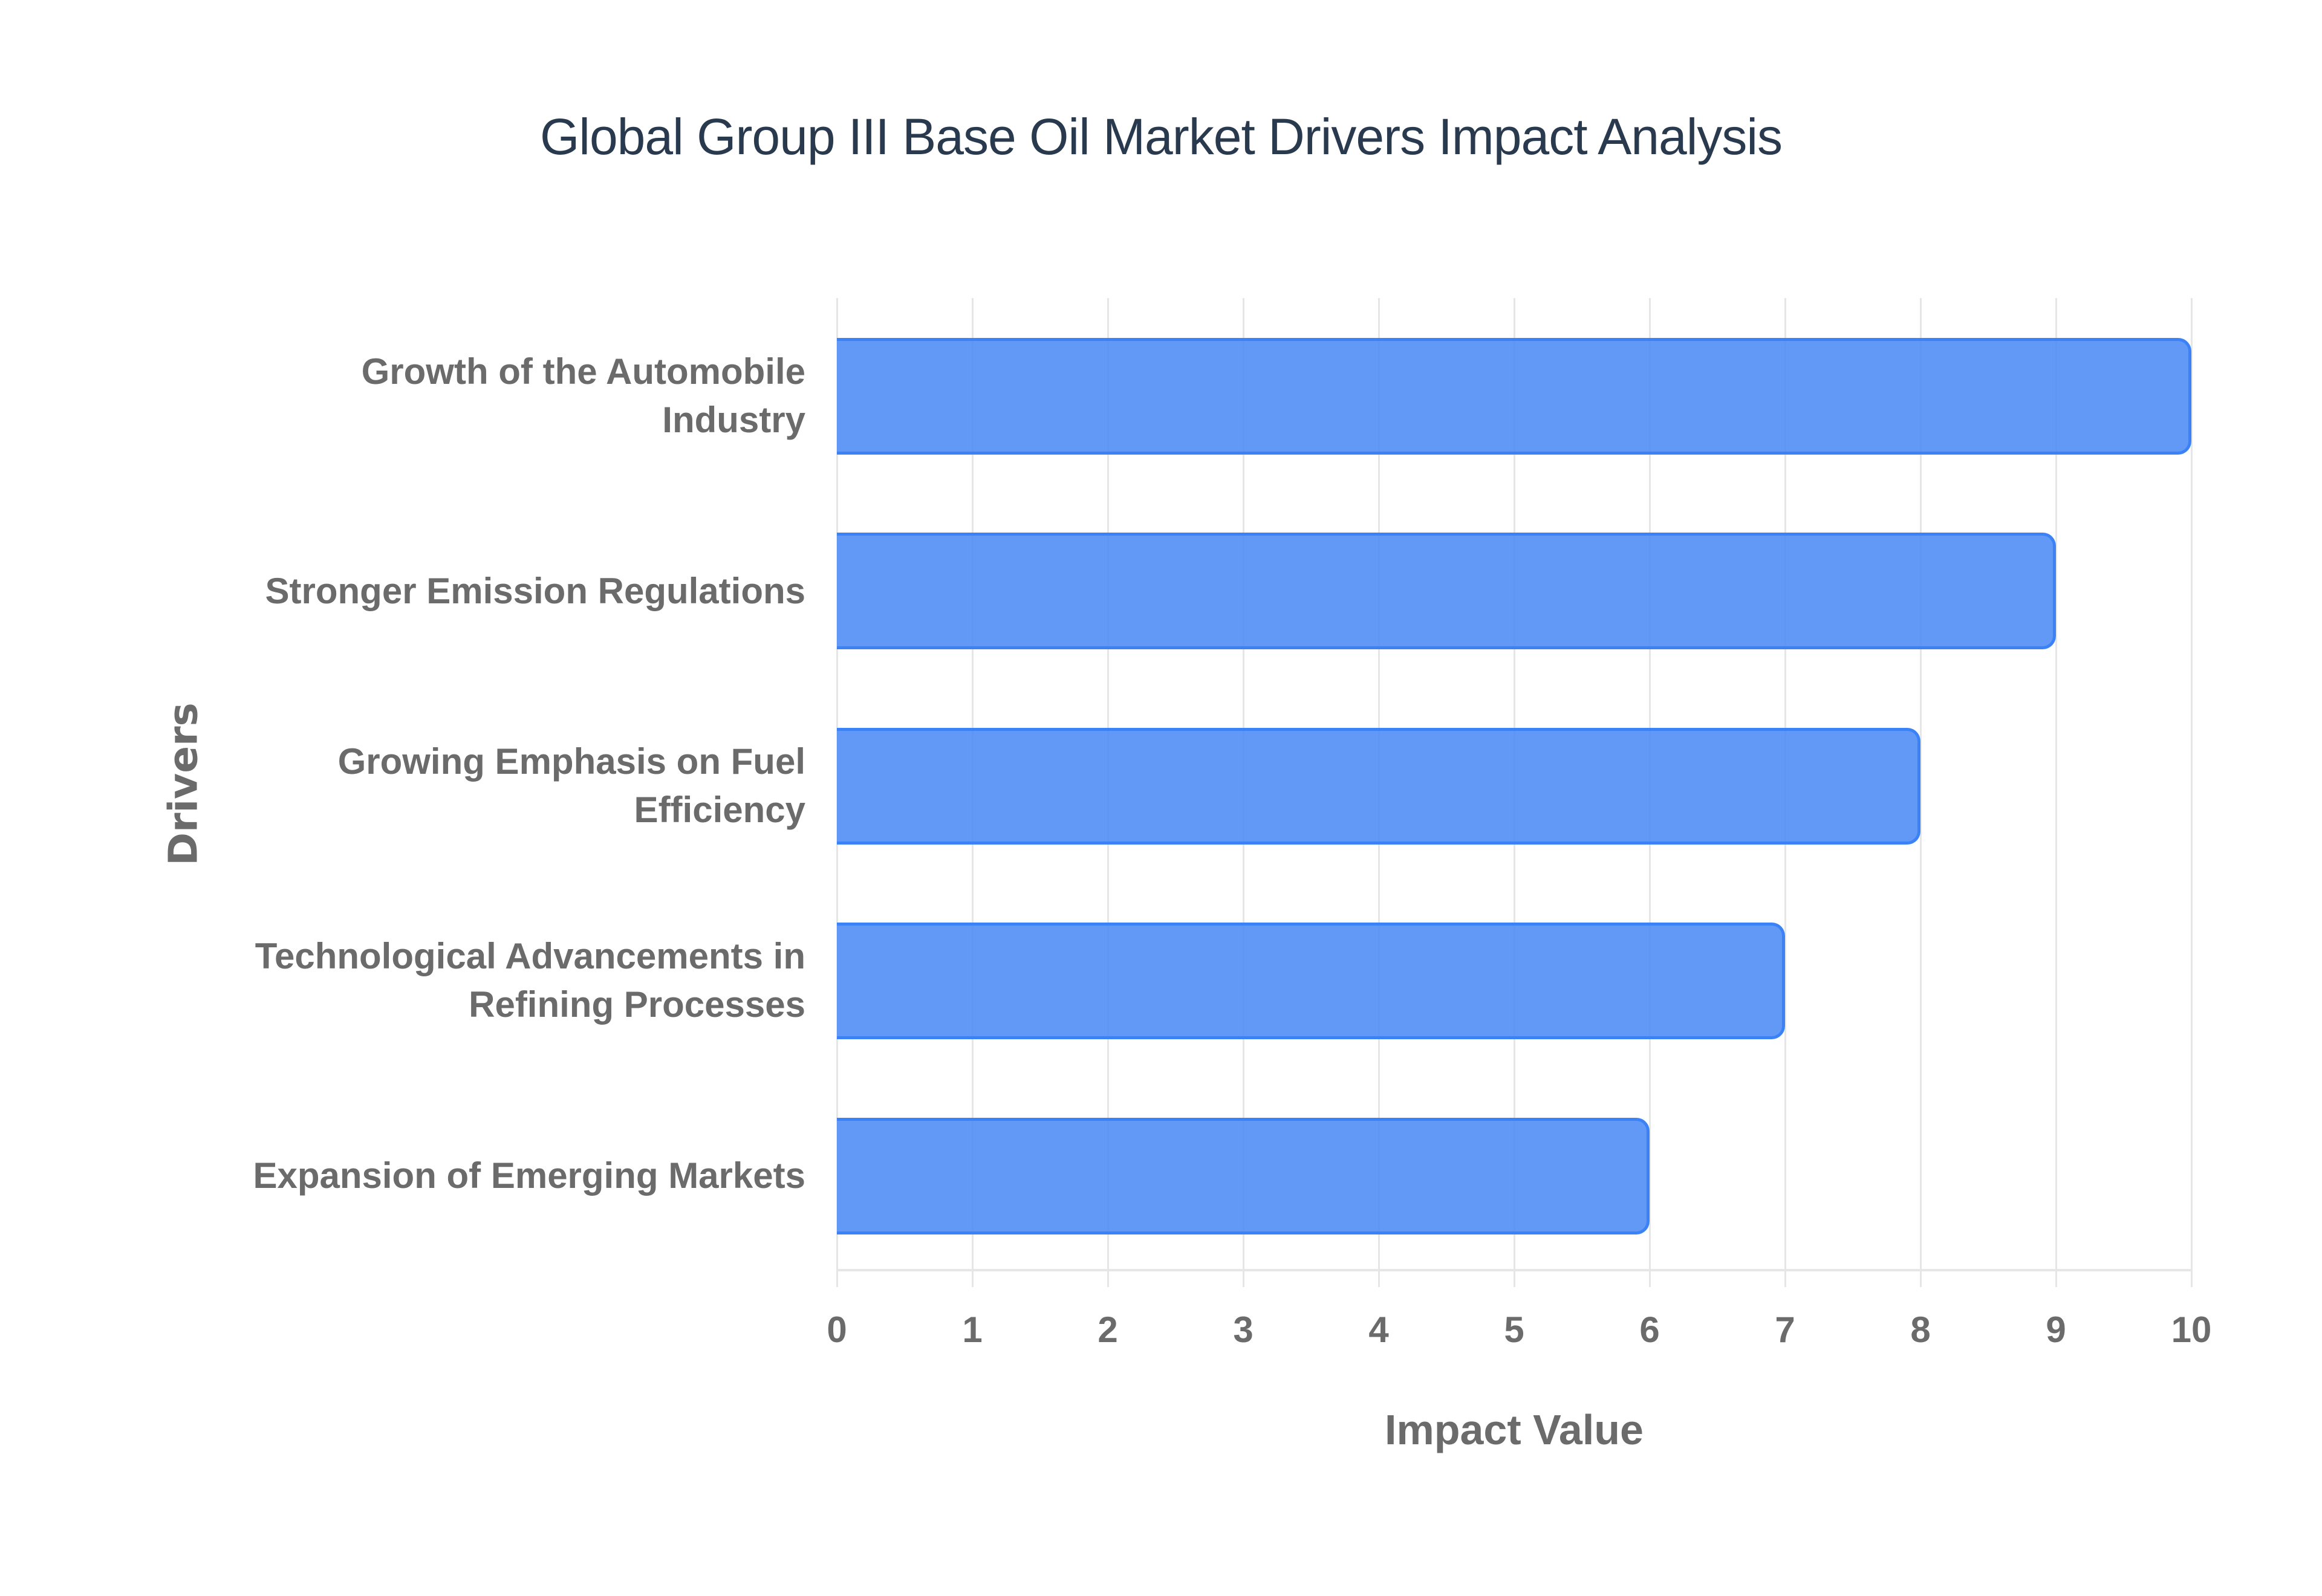 The width and height of the screenshot is (2322, 1596). I want to click on x-tick-label: 7, so click(1785, 1329).